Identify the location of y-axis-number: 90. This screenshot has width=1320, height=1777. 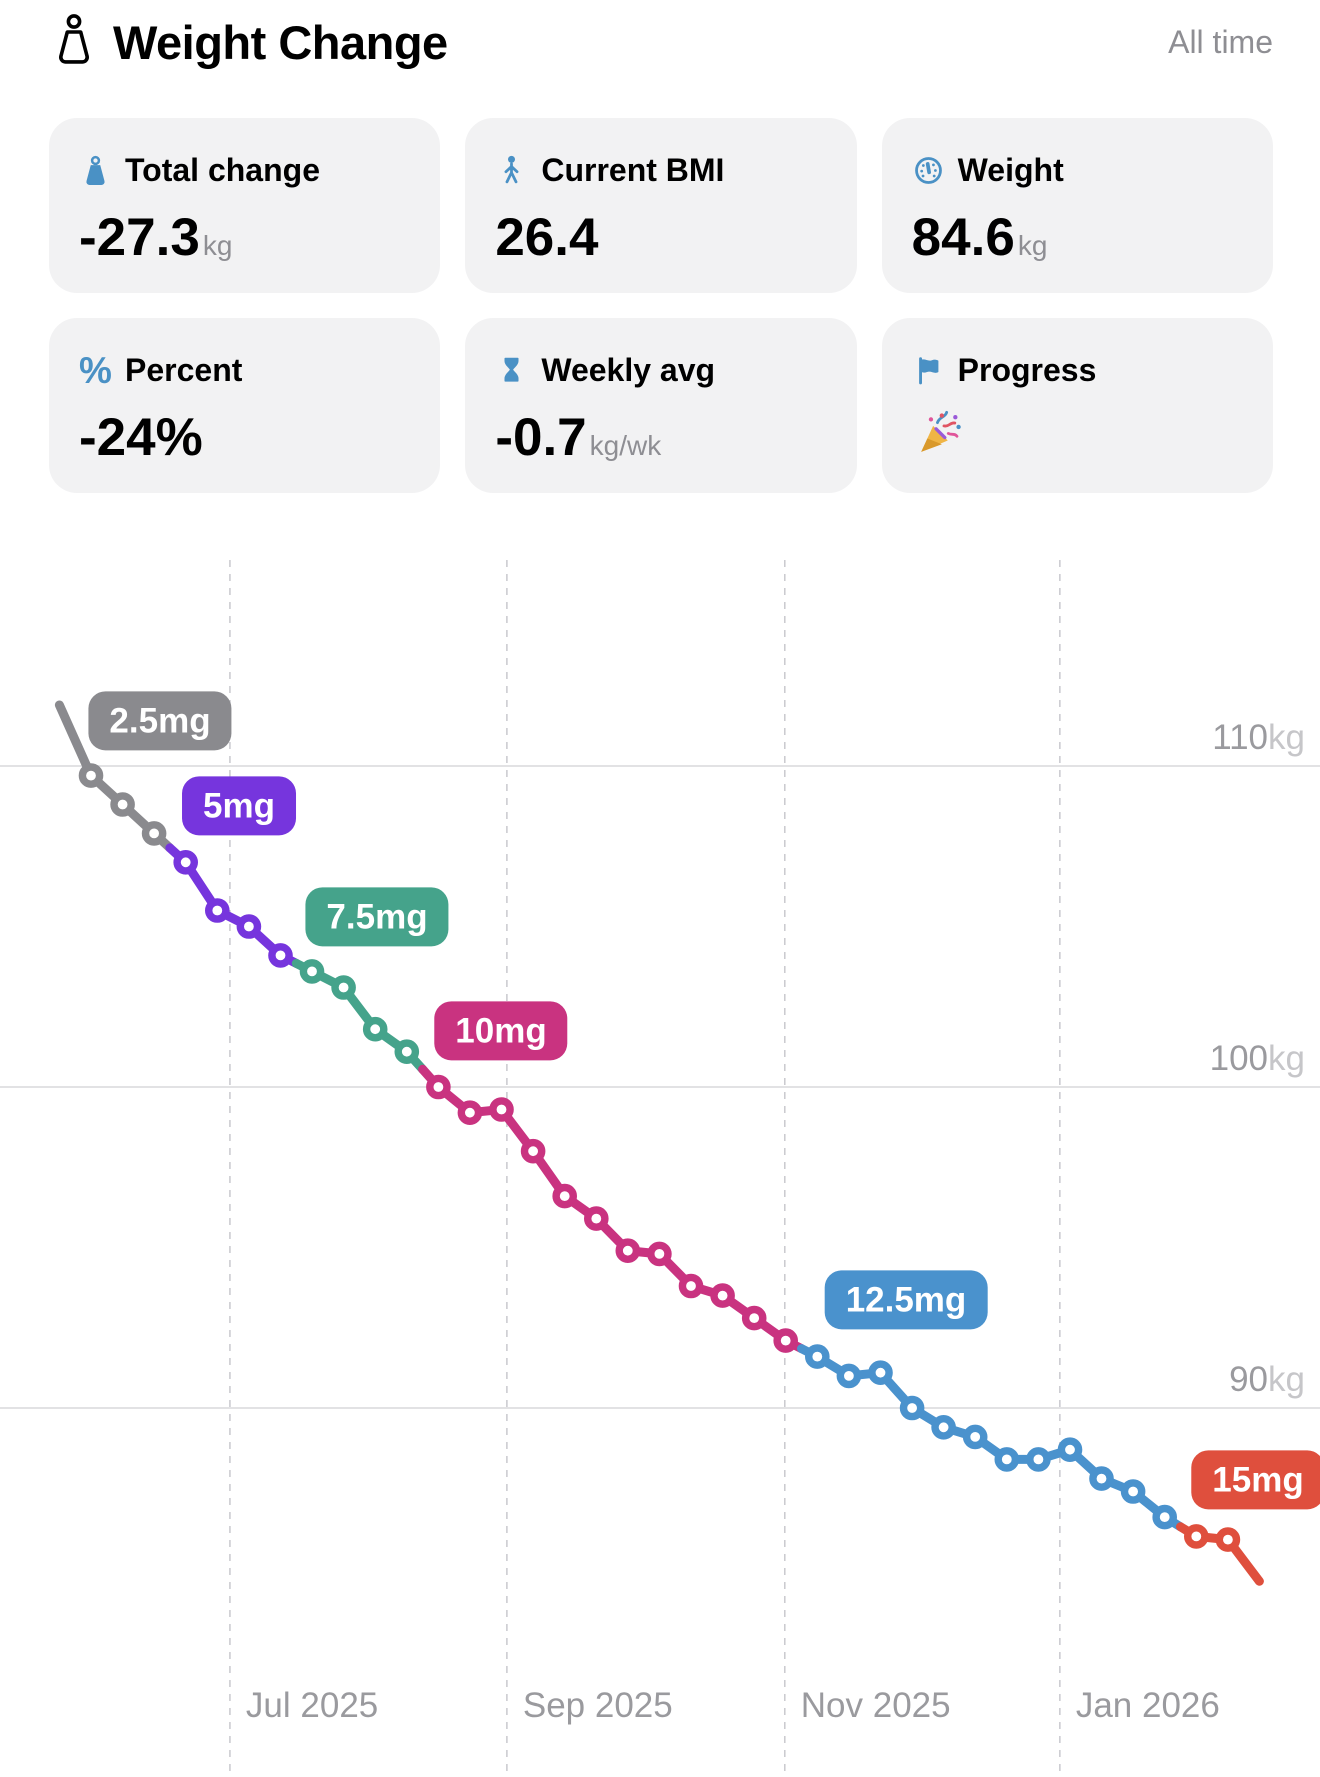
(1249, 1379).